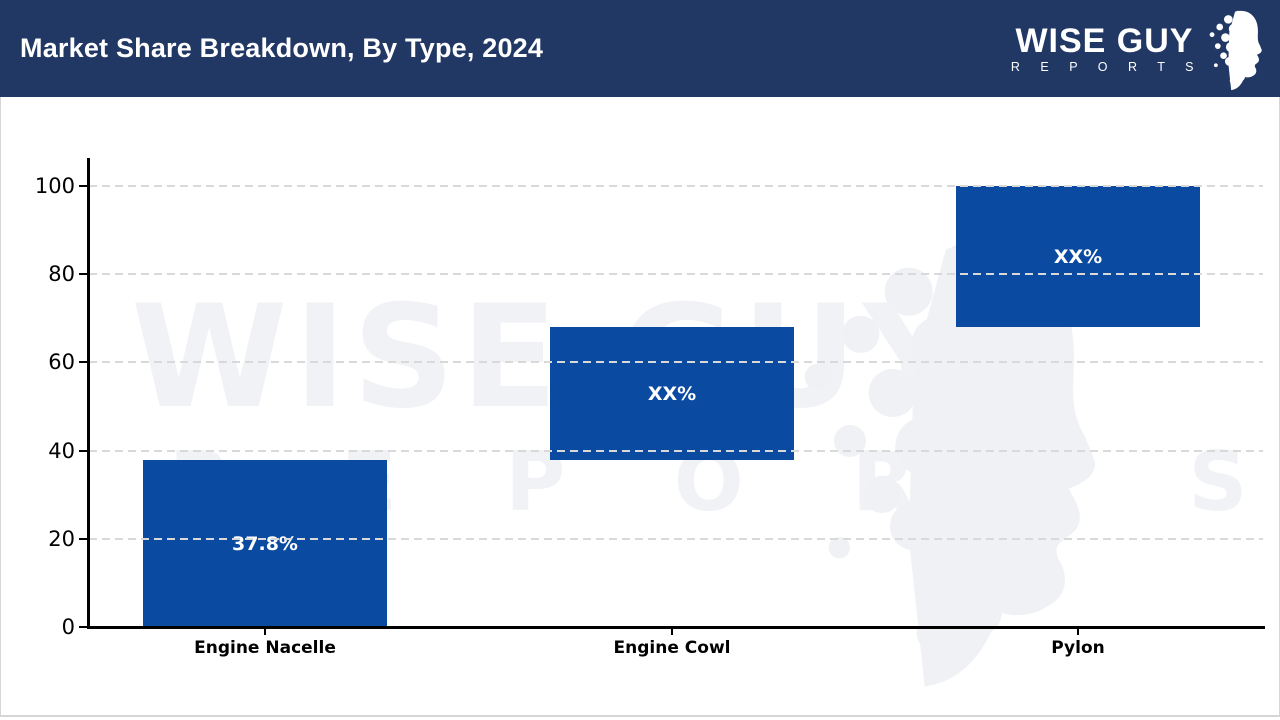 The height and width of the screenshot is (720, 1280). I want to click on y-tick-label: 60, so click(61, 362).